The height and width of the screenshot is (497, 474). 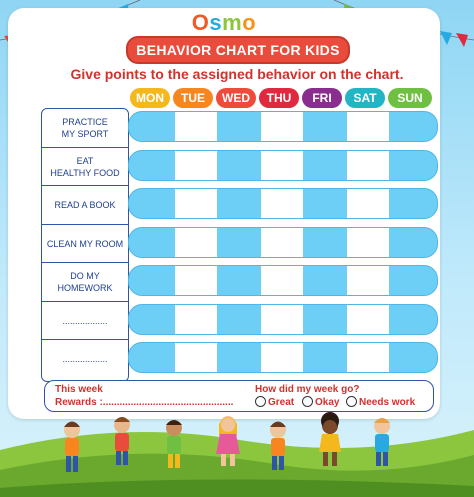 I want to click on option-okay-label: Okay, so click(x=327, y=402).